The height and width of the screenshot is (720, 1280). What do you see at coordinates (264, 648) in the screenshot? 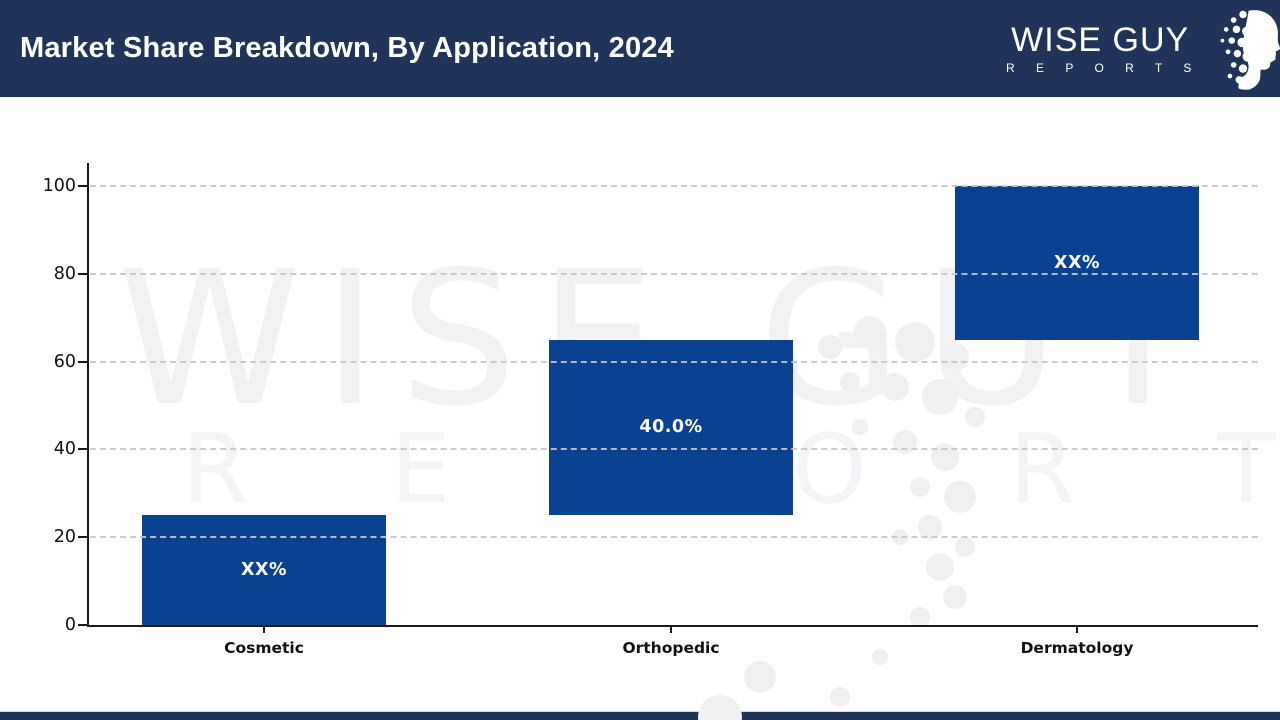
I see `x-tick-label-cosmetic: Cosmetic` at bounding box center [264, 648].